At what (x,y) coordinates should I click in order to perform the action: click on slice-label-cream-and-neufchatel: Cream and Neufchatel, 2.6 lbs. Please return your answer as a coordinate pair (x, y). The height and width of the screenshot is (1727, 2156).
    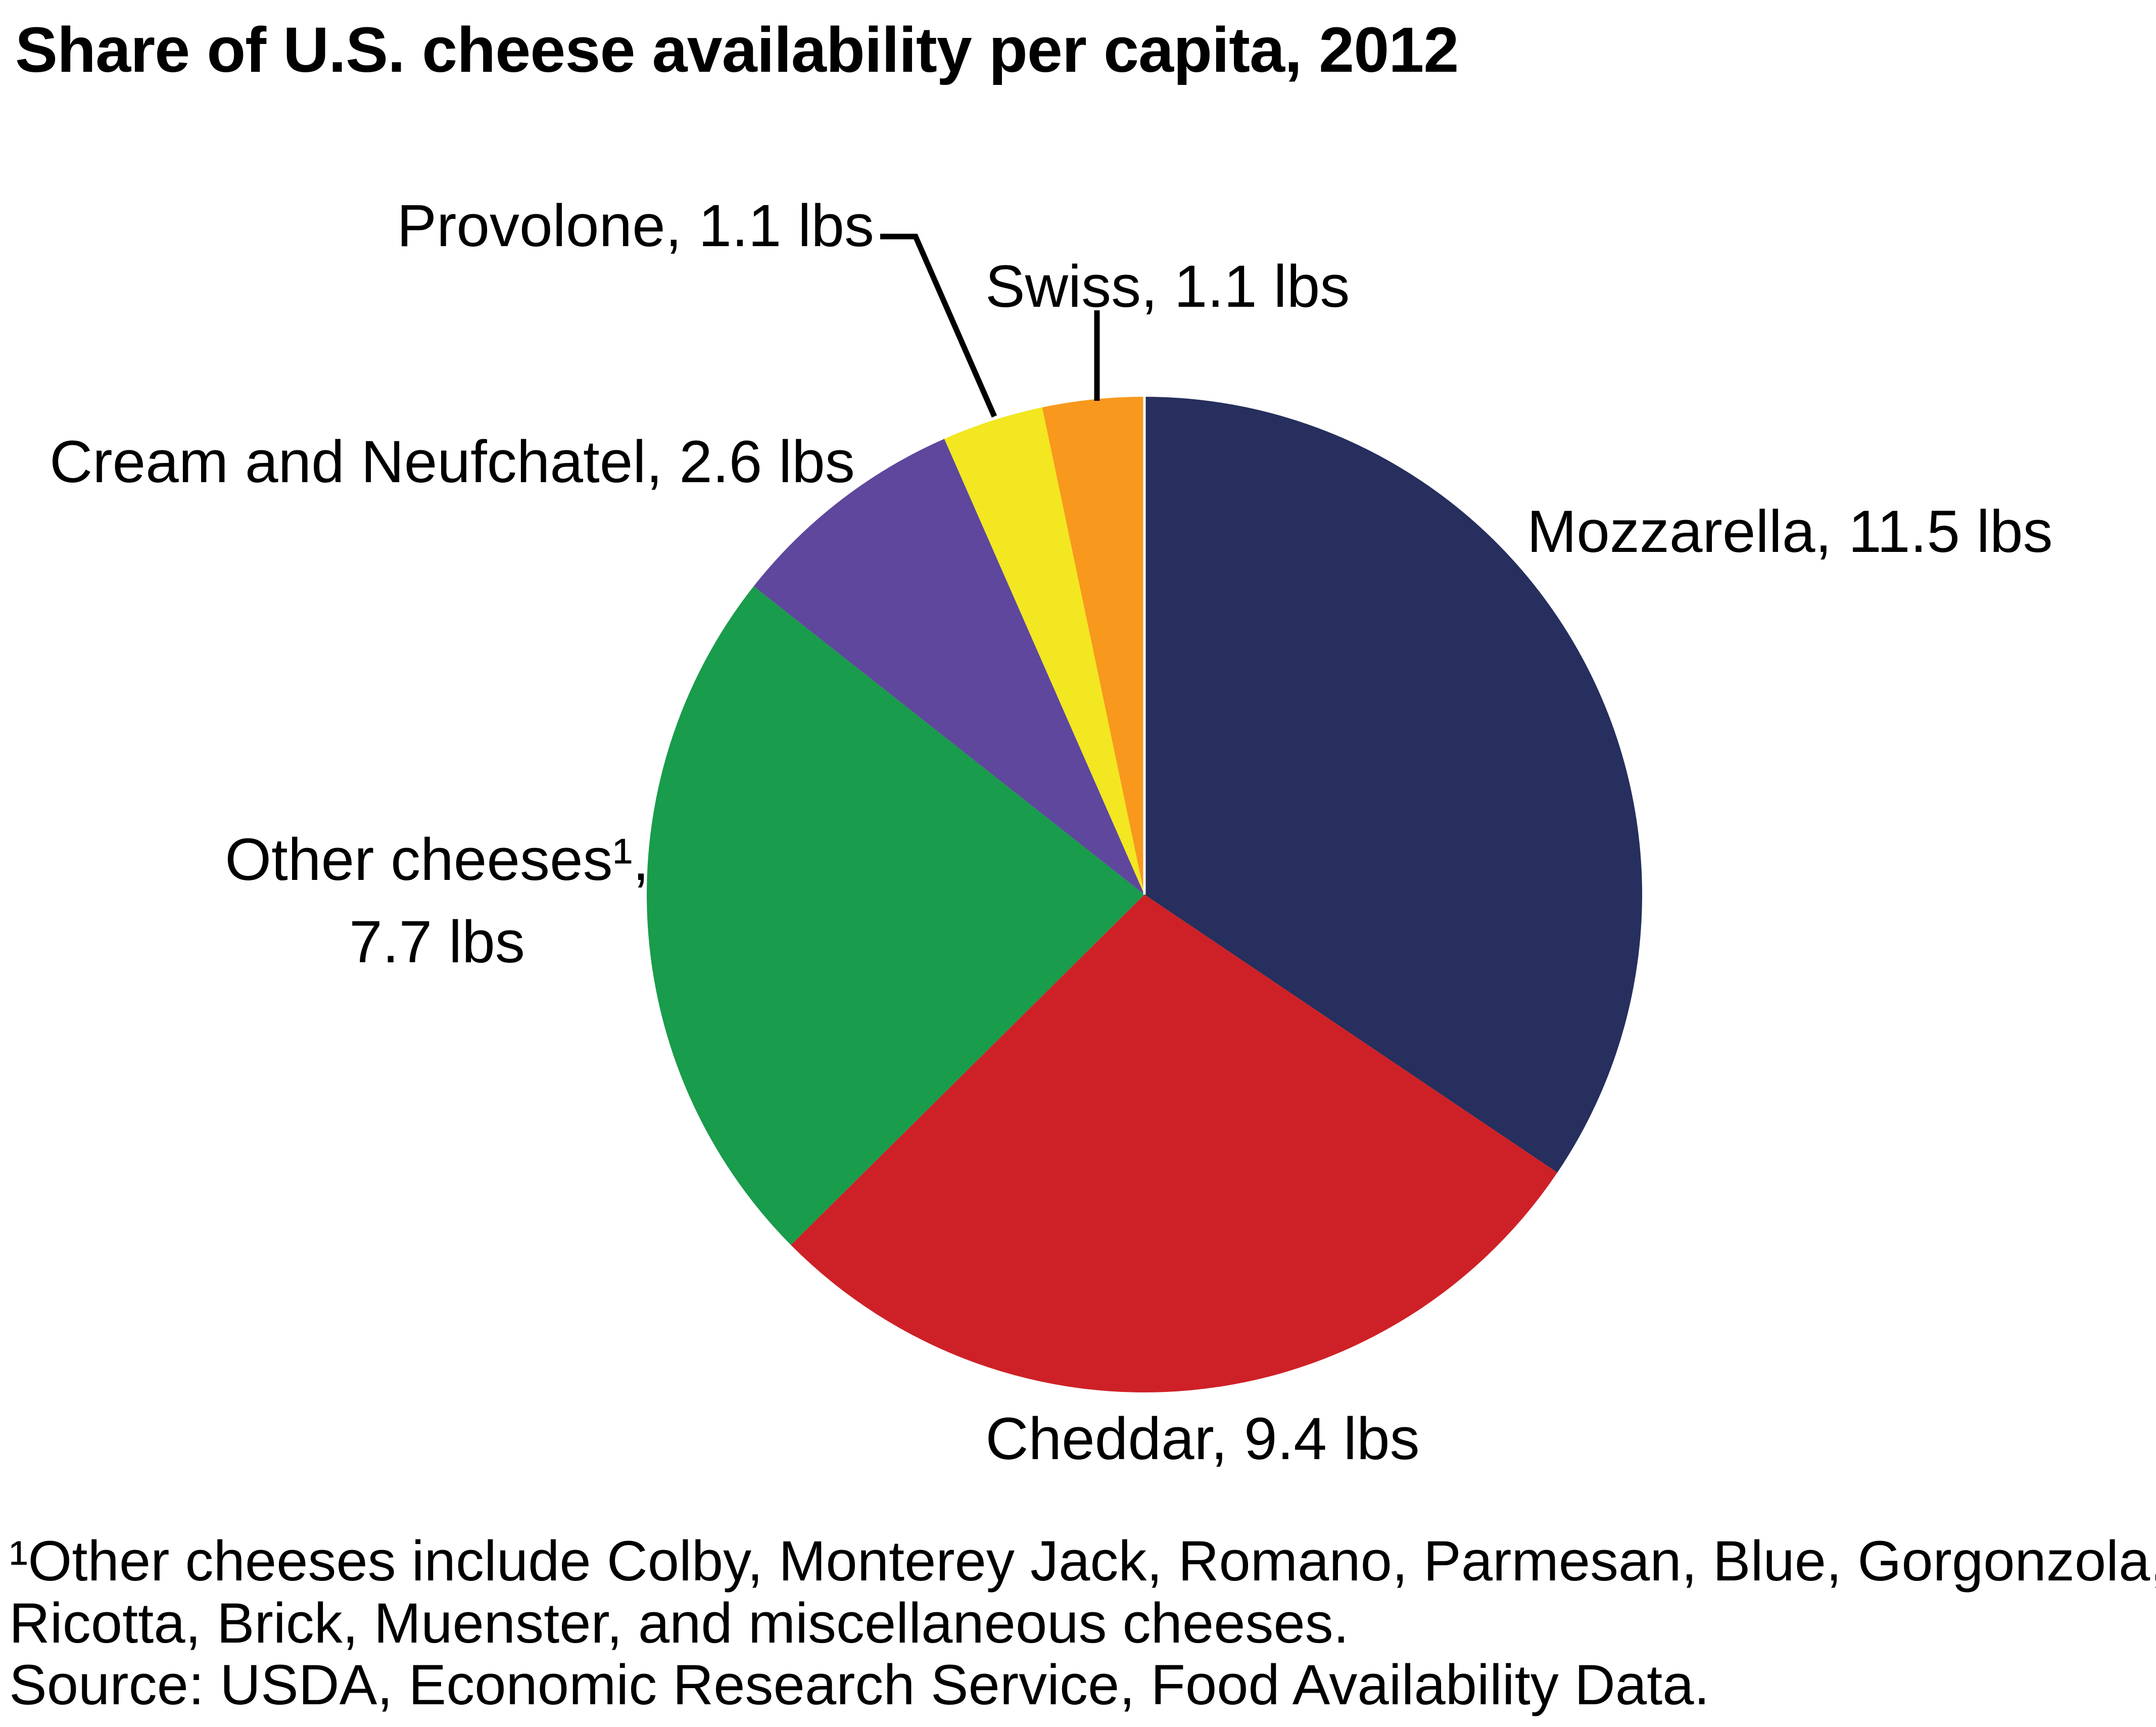
    Looking at the image, I should click on (452, 462).